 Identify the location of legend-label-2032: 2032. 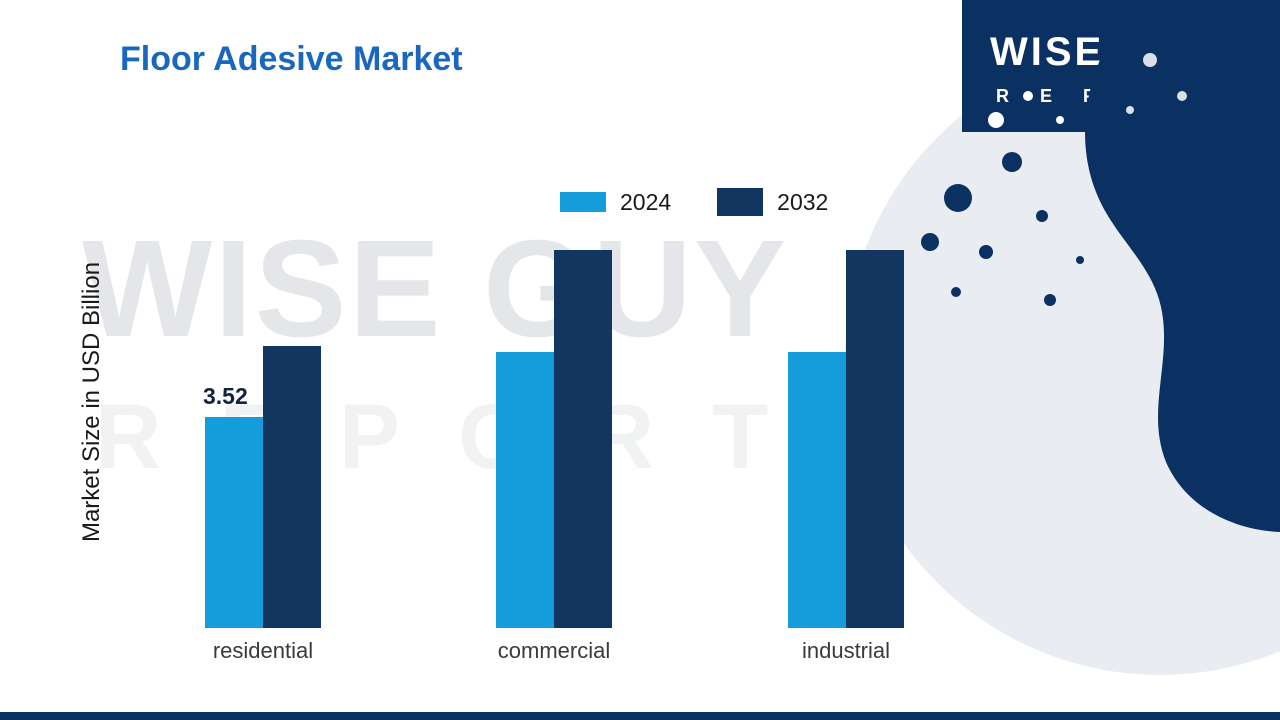
(803, 201).